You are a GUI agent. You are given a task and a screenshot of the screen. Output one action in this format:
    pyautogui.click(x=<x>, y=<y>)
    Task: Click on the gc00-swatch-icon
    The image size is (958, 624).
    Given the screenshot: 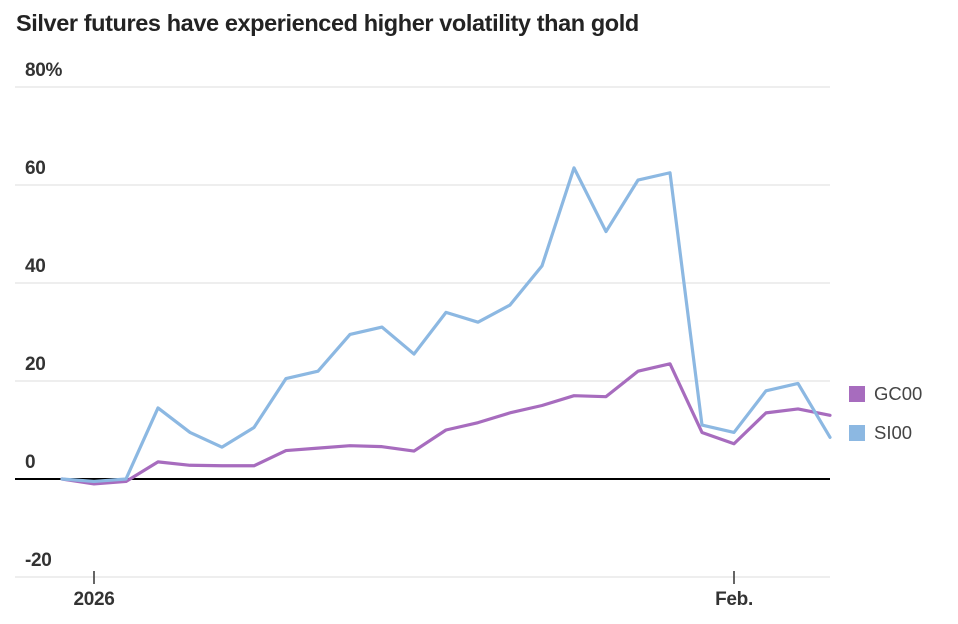 What is the action you would take?
    pyautogui.click(x=857, y=394)
    